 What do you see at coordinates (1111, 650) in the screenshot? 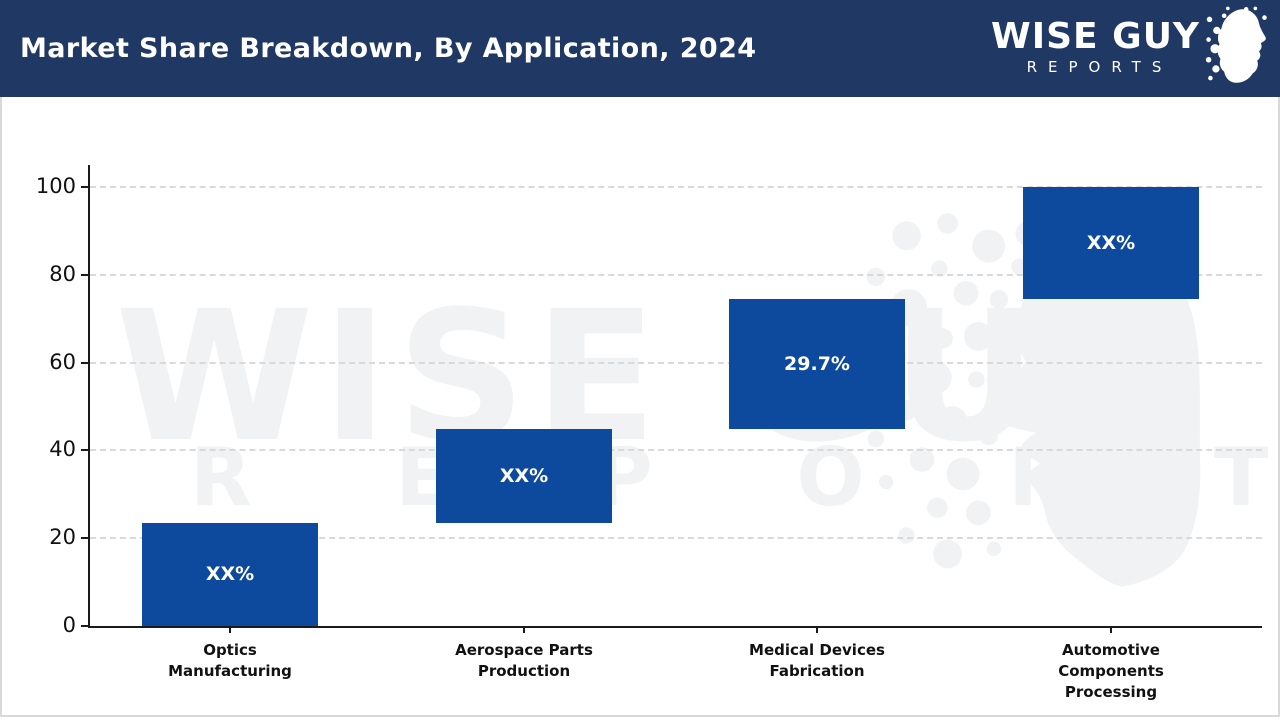
I see `category-label-line: Automotive` at bounding box center [1111, 650].